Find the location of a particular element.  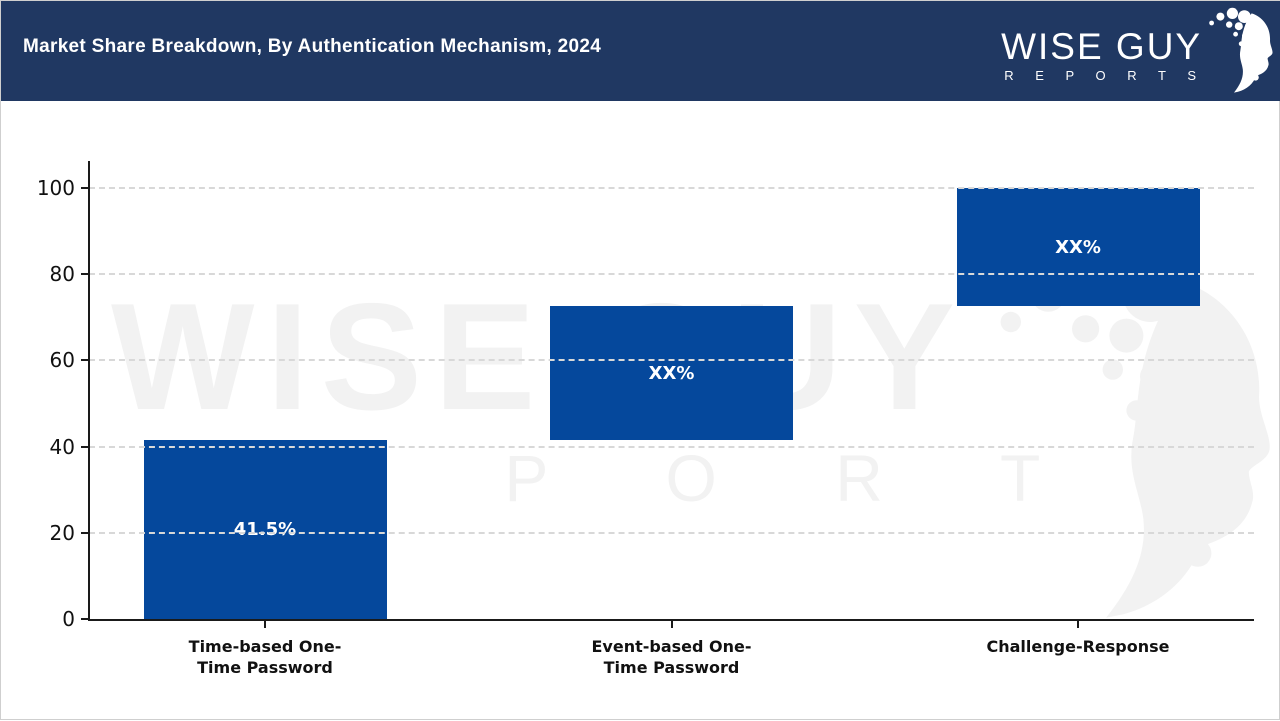

x-category-label-line: Challenge-Response is located at coordinates (1078, 646).